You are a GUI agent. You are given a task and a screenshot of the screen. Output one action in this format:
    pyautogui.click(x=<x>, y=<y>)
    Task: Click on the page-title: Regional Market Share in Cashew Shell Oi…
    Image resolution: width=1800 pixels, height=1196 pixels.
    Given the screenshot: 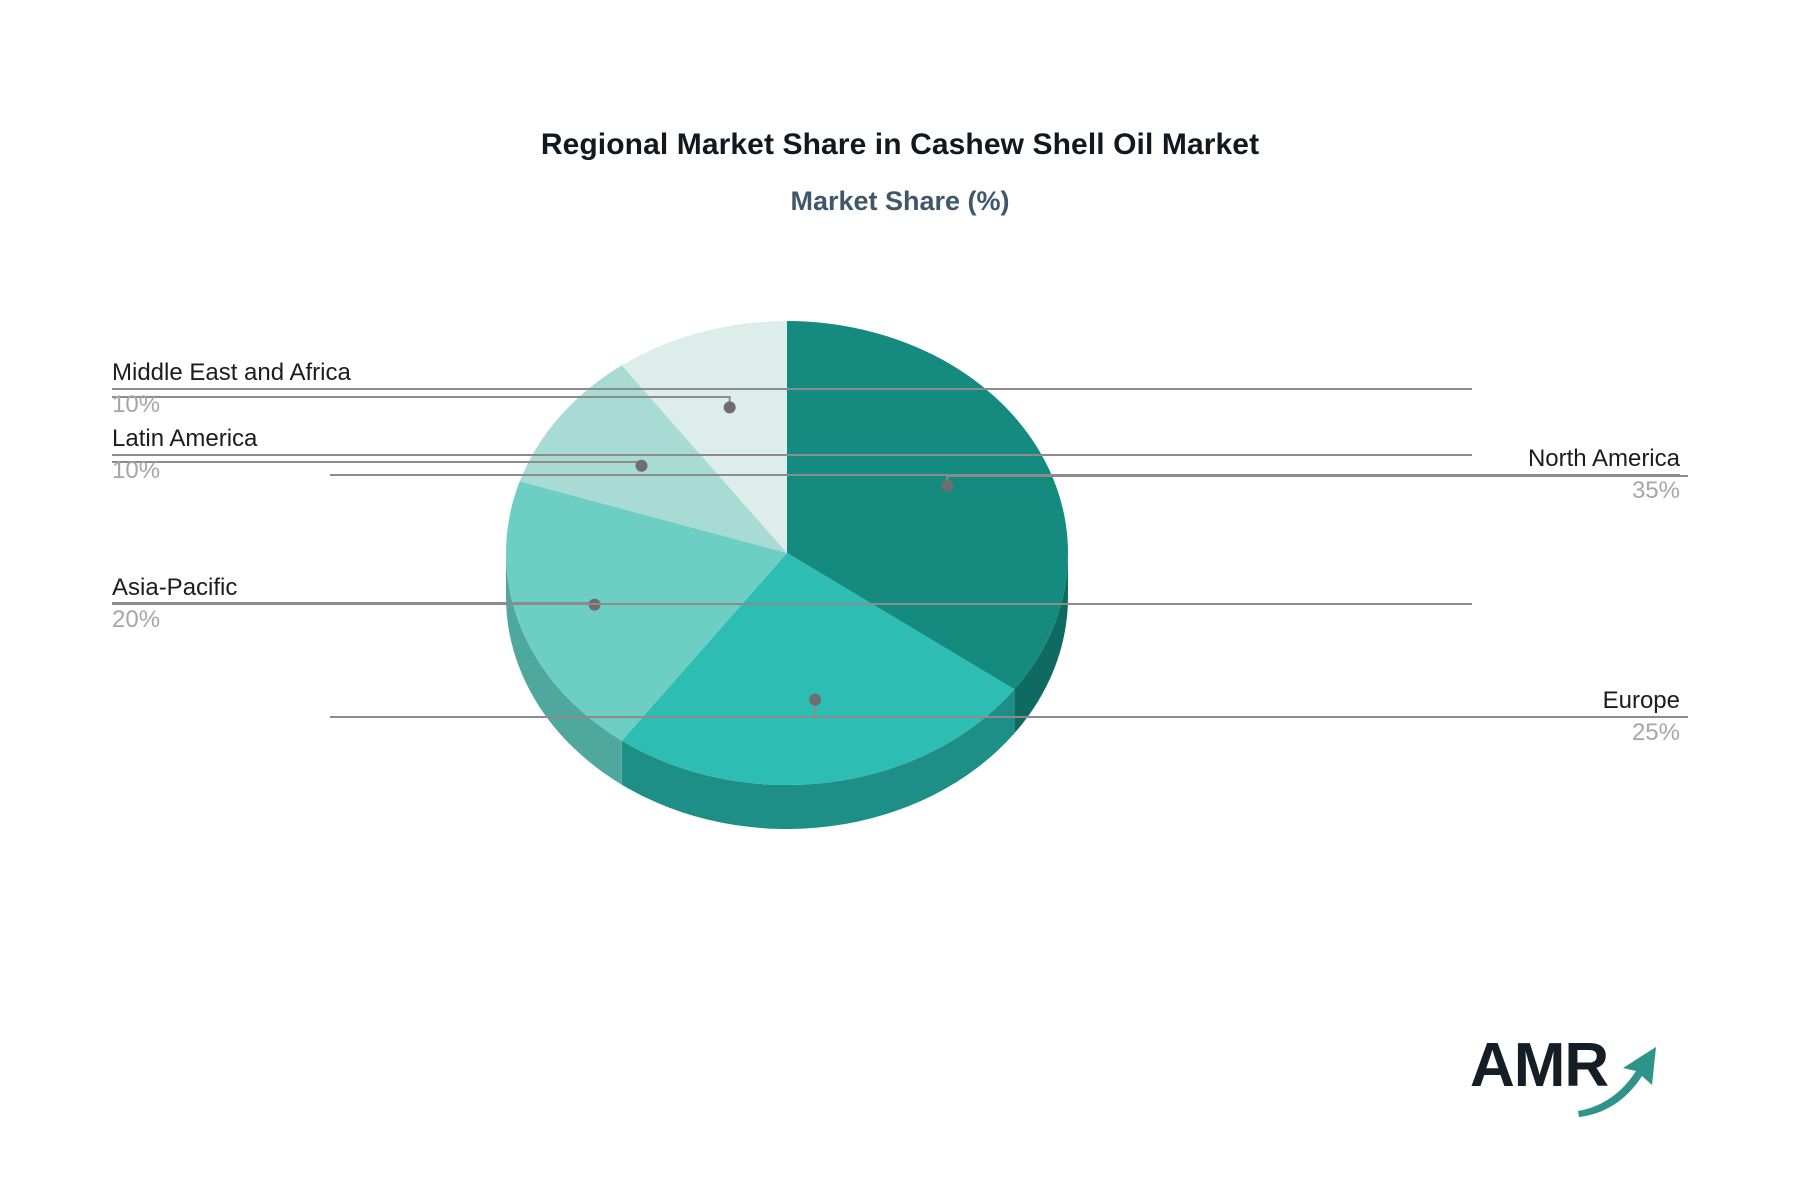 What is the action you would take?
    pyautogui.click(x=900, y=144)
    